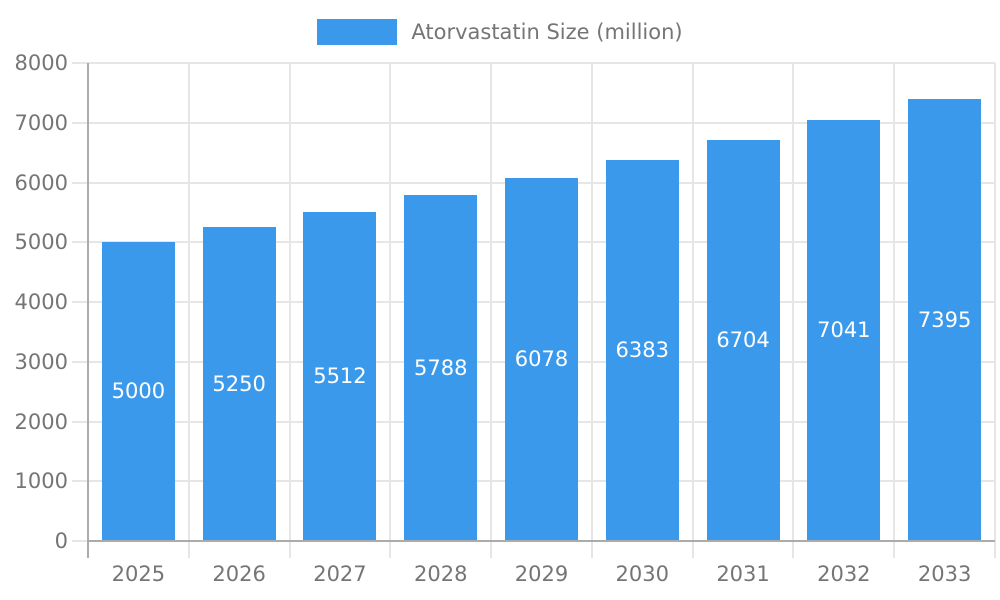  What do you see at coordinates (41, 242) in the screenshot?
I see `y-axis-label: 5000` at bounding box center [41, 242].